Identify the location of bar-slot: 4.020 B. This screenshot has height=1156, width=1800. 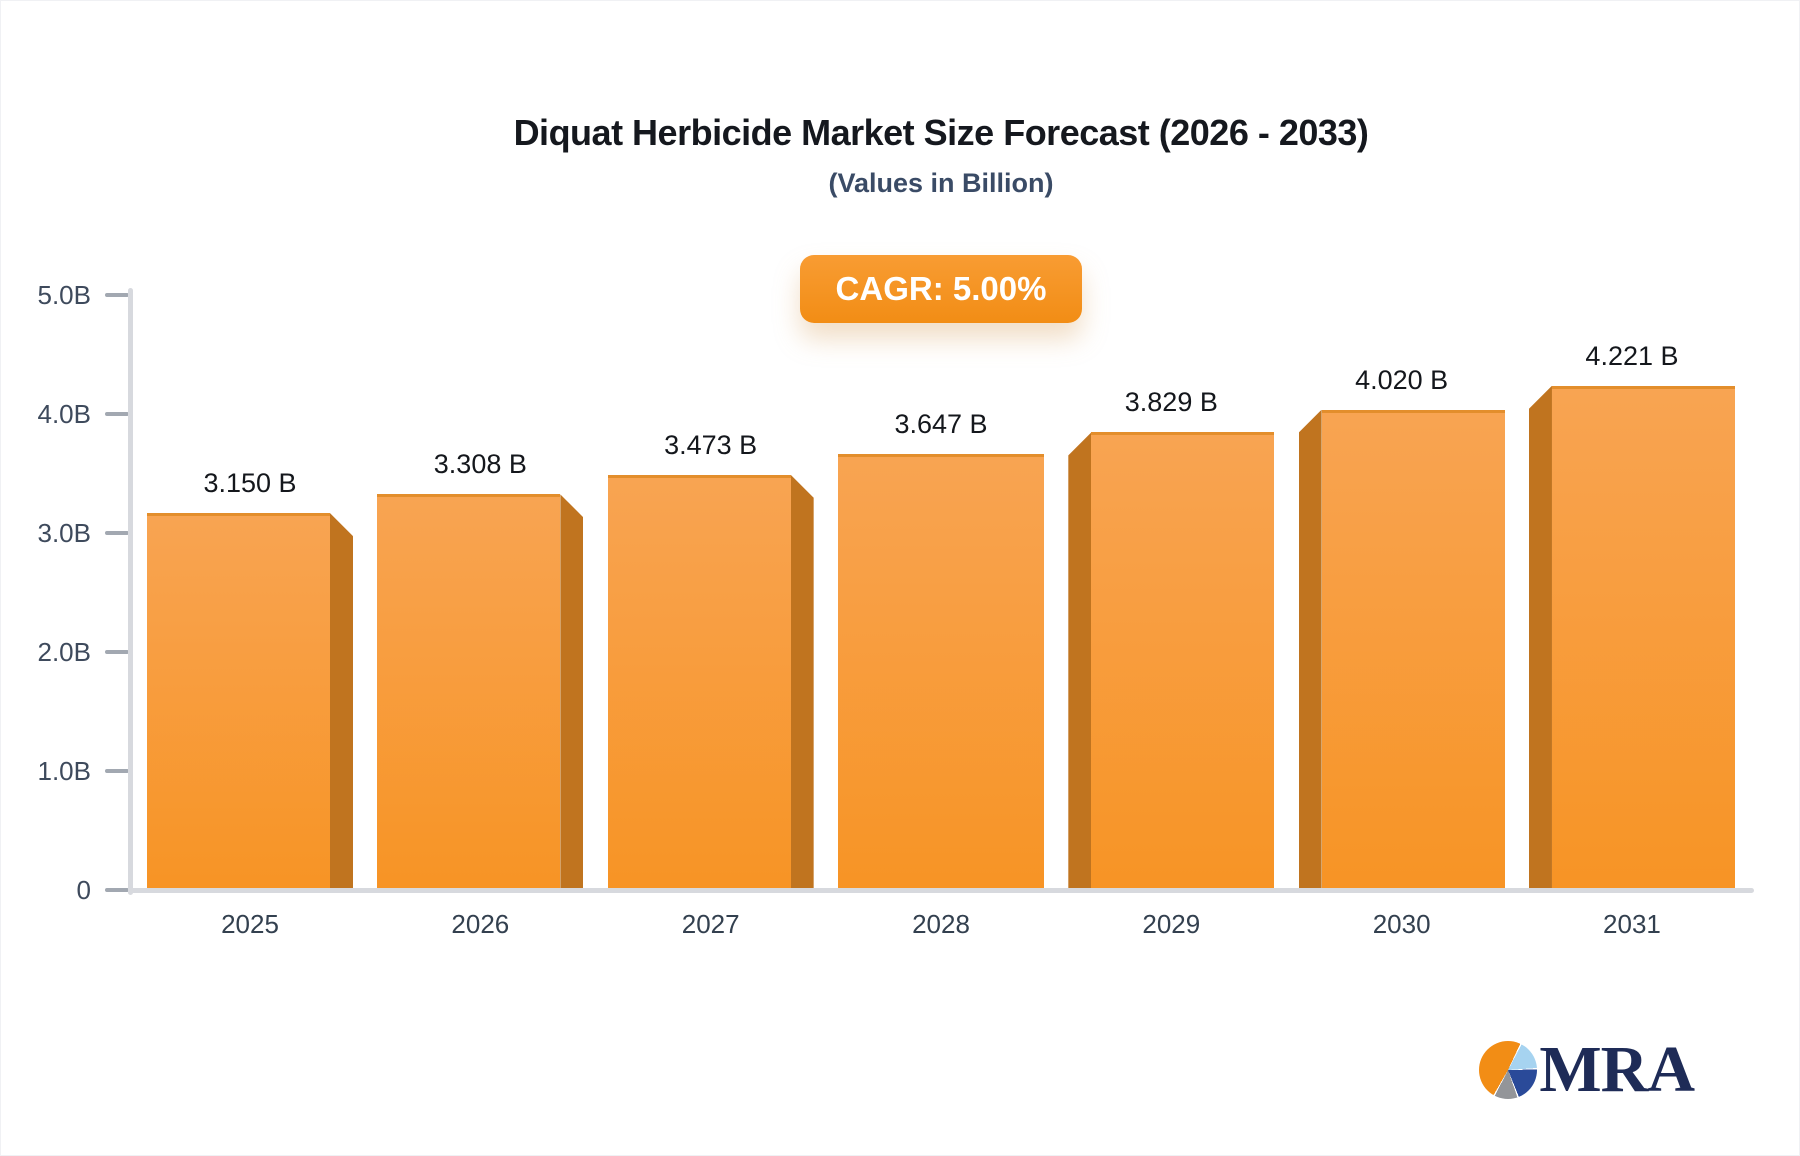
(1401, 625).